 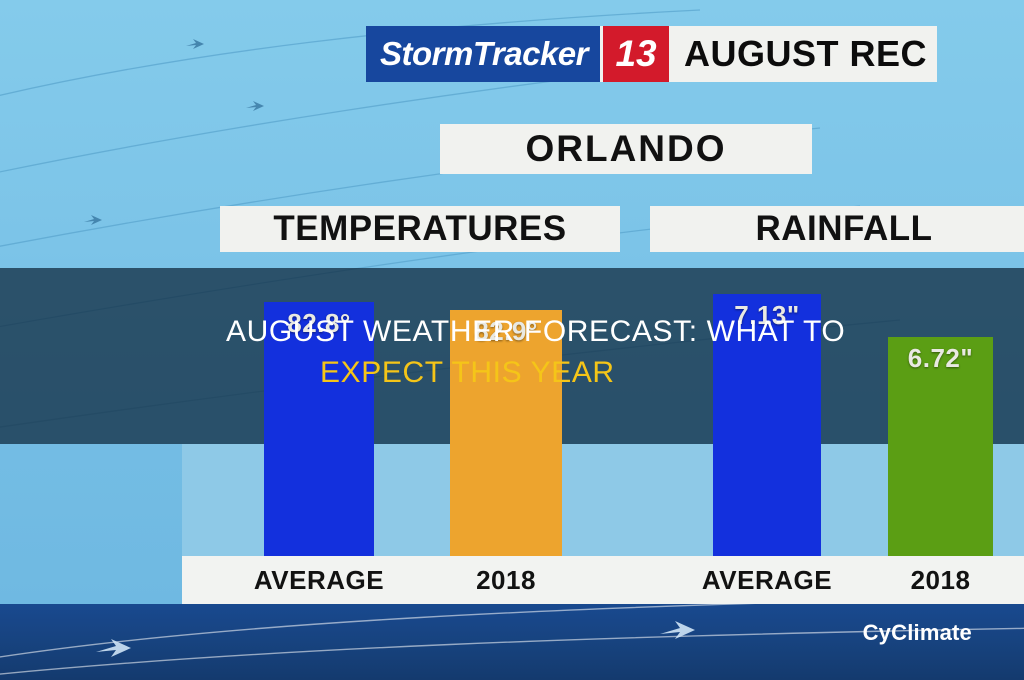 I want to click on caption-line-2: EXPECT THIS YEAR, so click(x=467, y=372).